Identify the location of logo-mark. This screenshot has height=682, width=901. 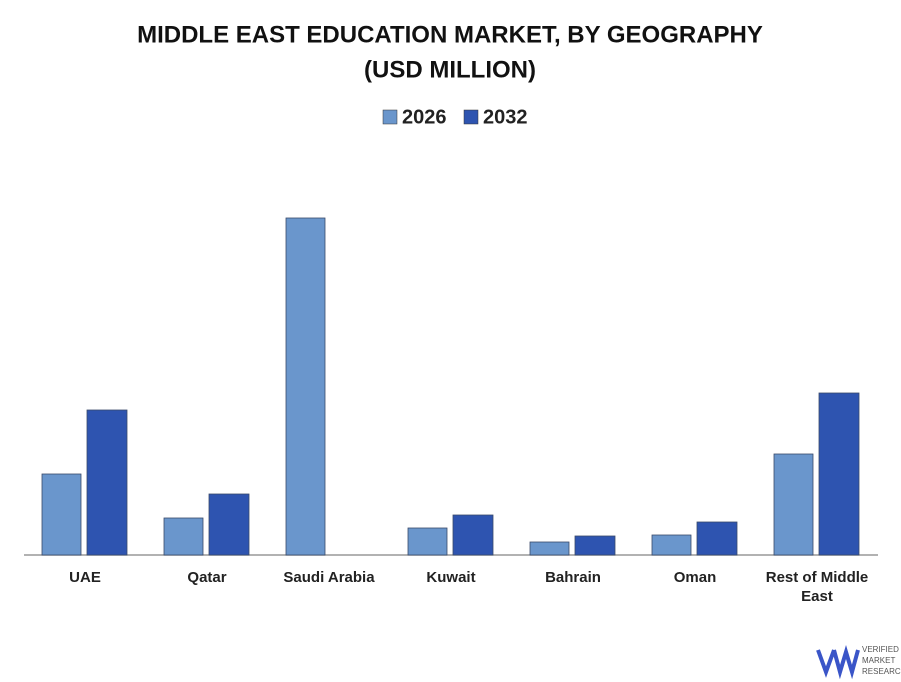
(838, 662).